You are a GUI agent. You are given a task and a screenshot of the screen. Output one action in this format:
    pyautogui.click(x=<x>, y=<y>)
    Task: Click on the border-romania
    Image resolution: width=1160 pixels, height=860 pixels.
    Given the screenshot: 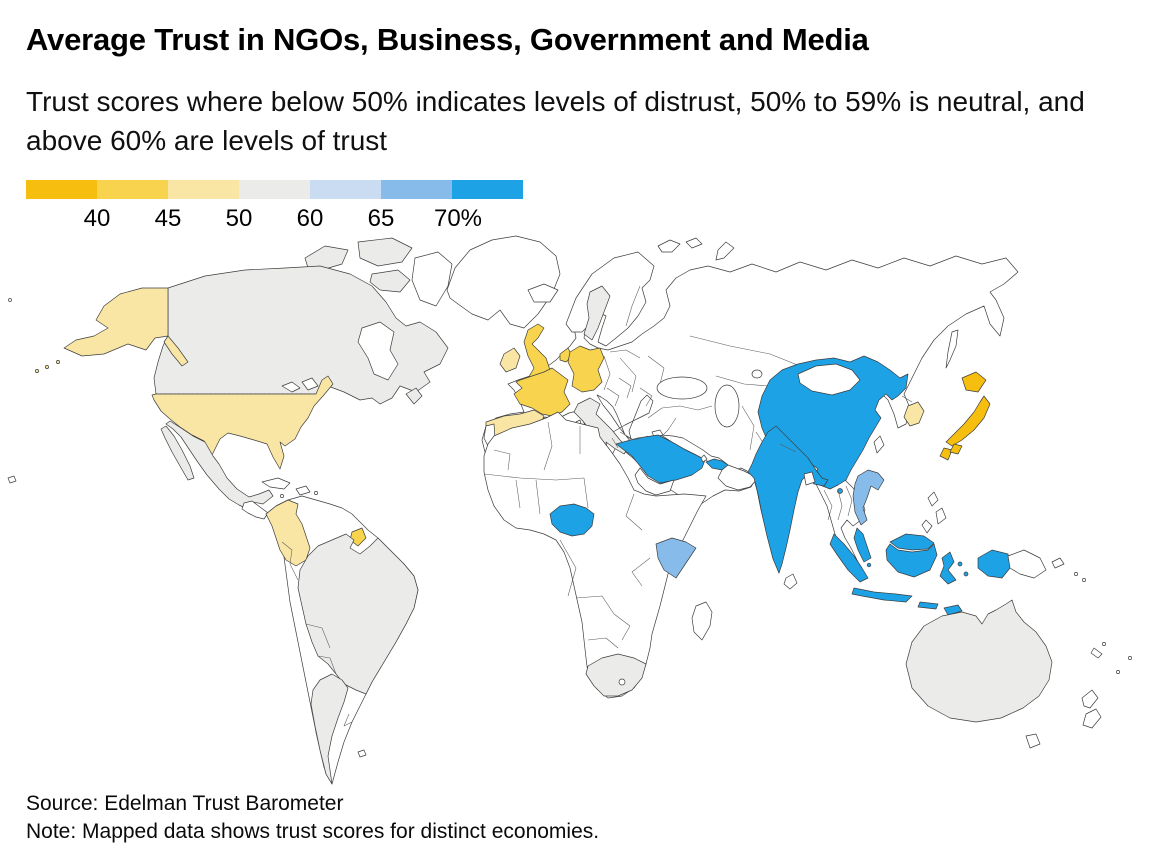 What is the action you would take?
    pyautogui.click(x=646, y=397)
    